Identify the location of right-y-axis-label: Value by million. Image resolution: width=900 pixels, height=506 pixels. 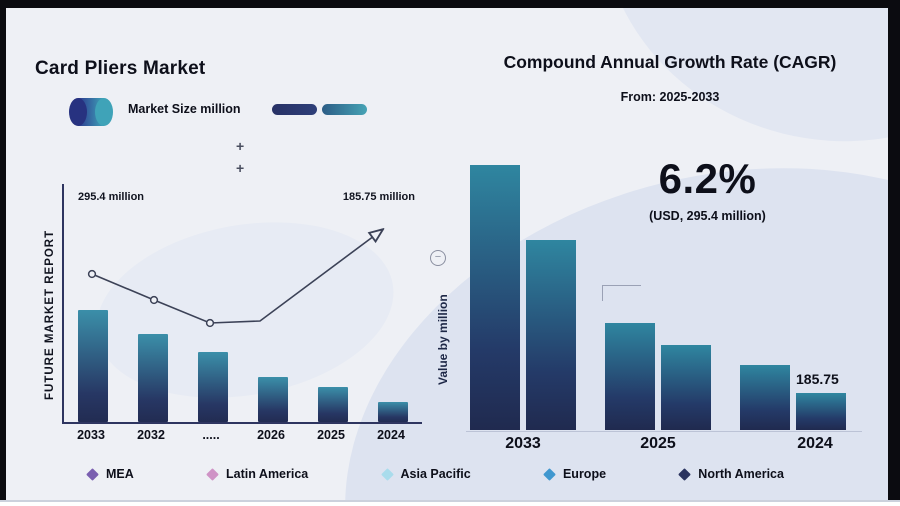
(443, 339).